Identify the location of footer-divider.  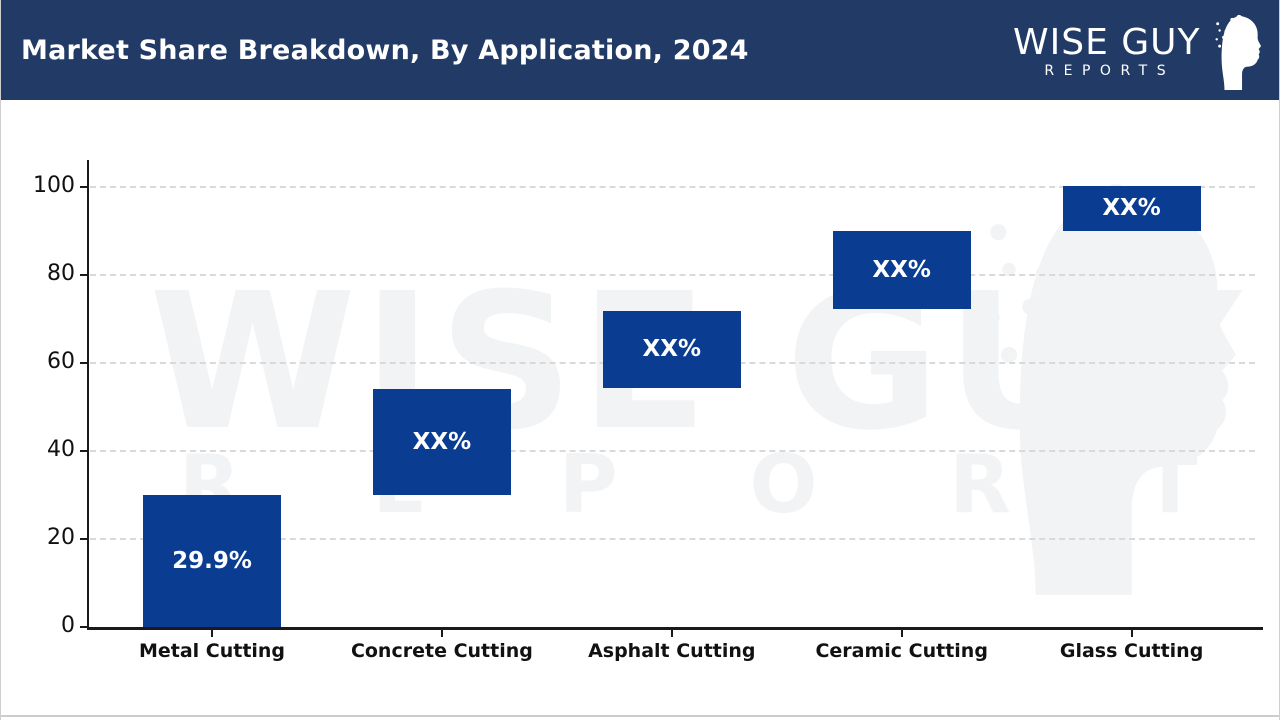
(640, 716).